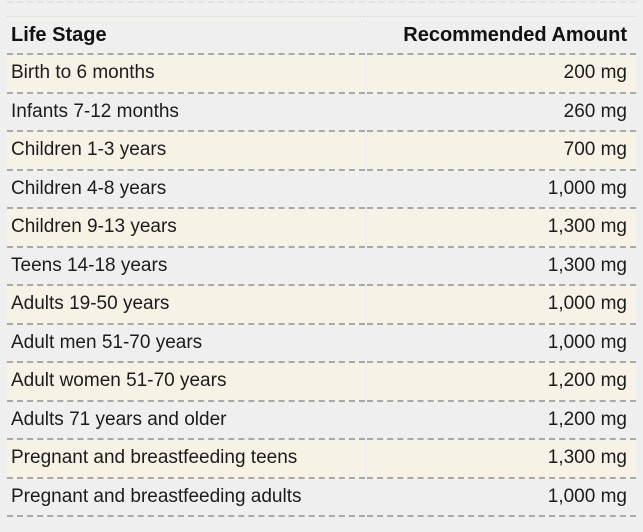 The width and height of the screenshot is (643, 532). I want to click on table-row: Adult men 51-70 years 1,000 mg, so click(321, 344).